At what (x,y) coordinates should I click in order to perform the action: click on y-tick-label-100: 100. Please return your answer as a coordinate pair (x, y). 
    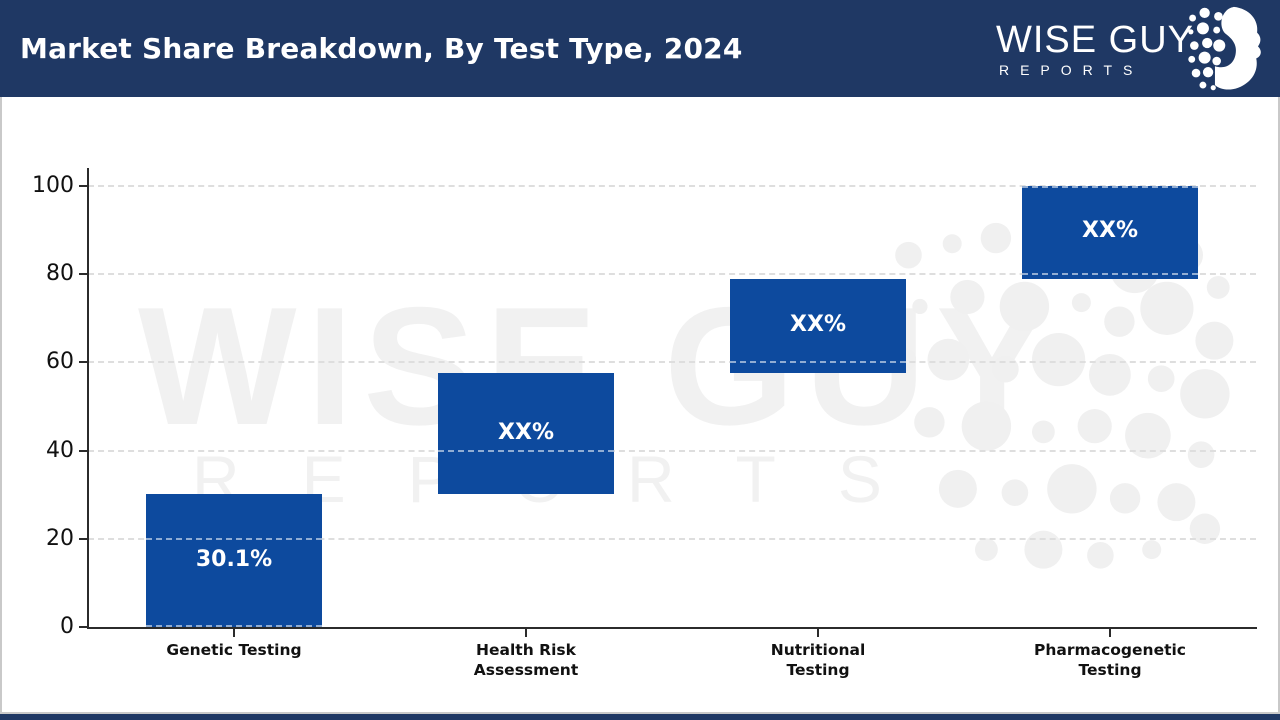
    Looking at the image, I should click on (53, 185).